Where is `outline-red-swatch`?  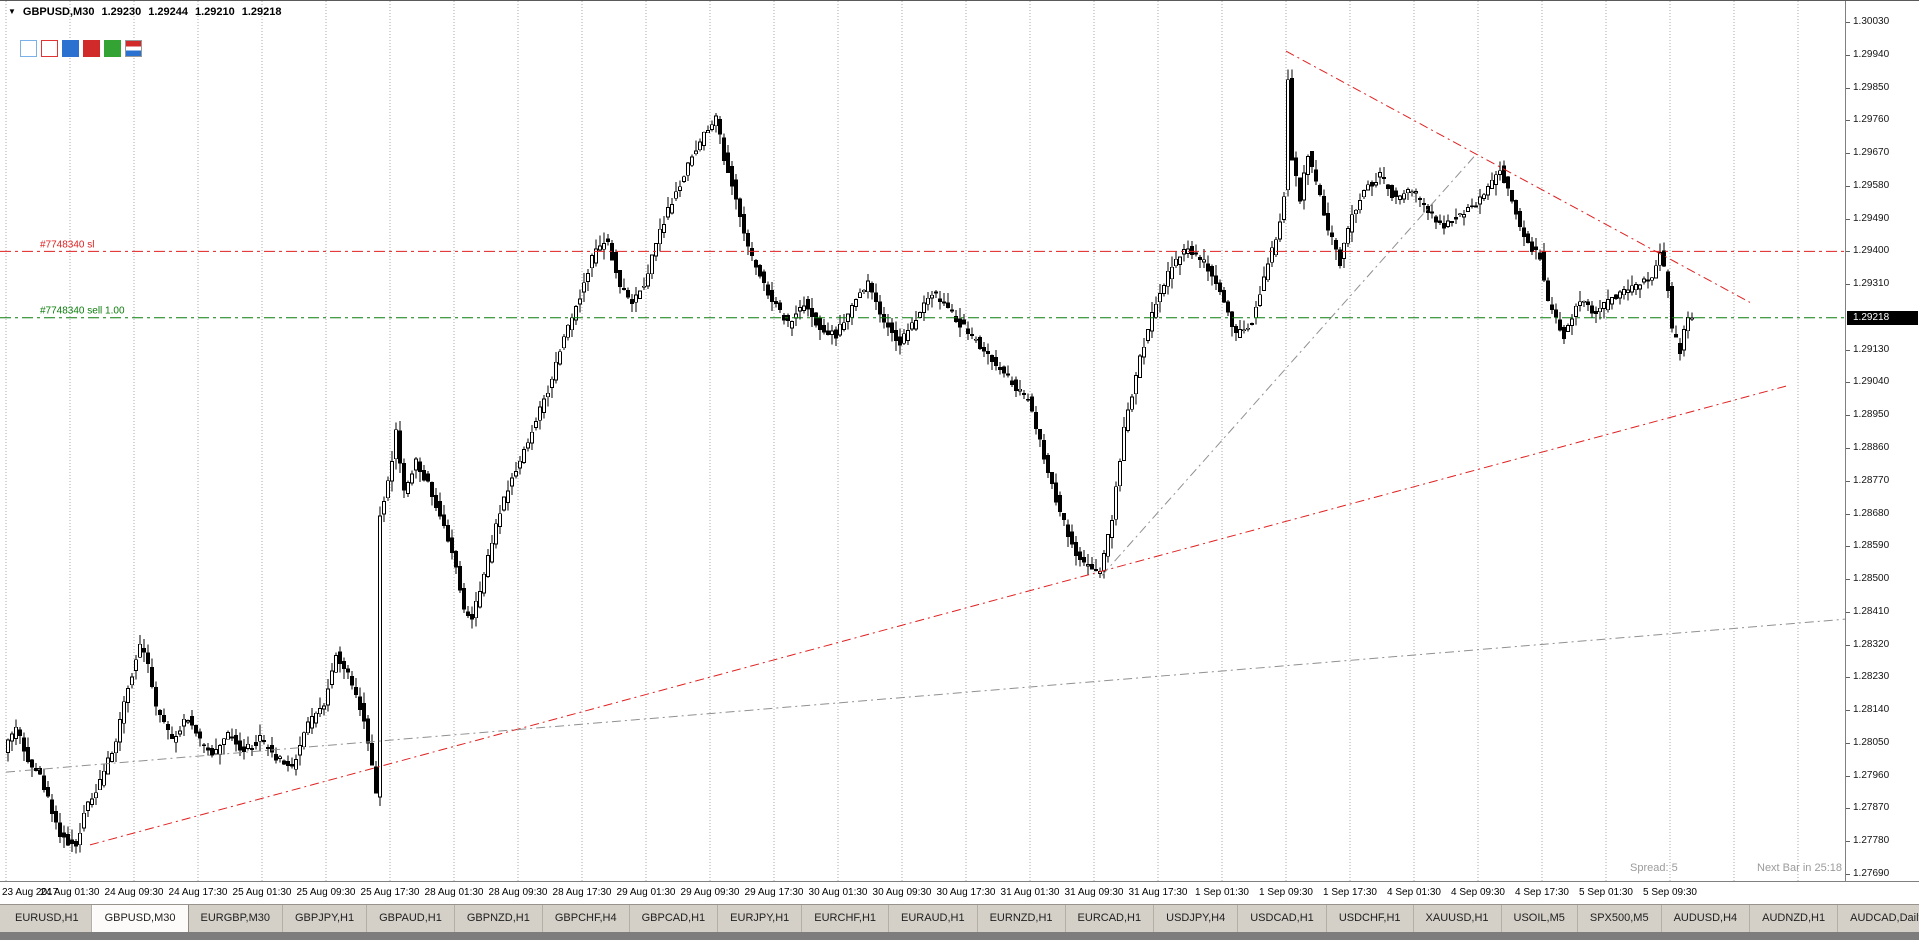
outline-red-swatch is located at coordinates (49, 48).